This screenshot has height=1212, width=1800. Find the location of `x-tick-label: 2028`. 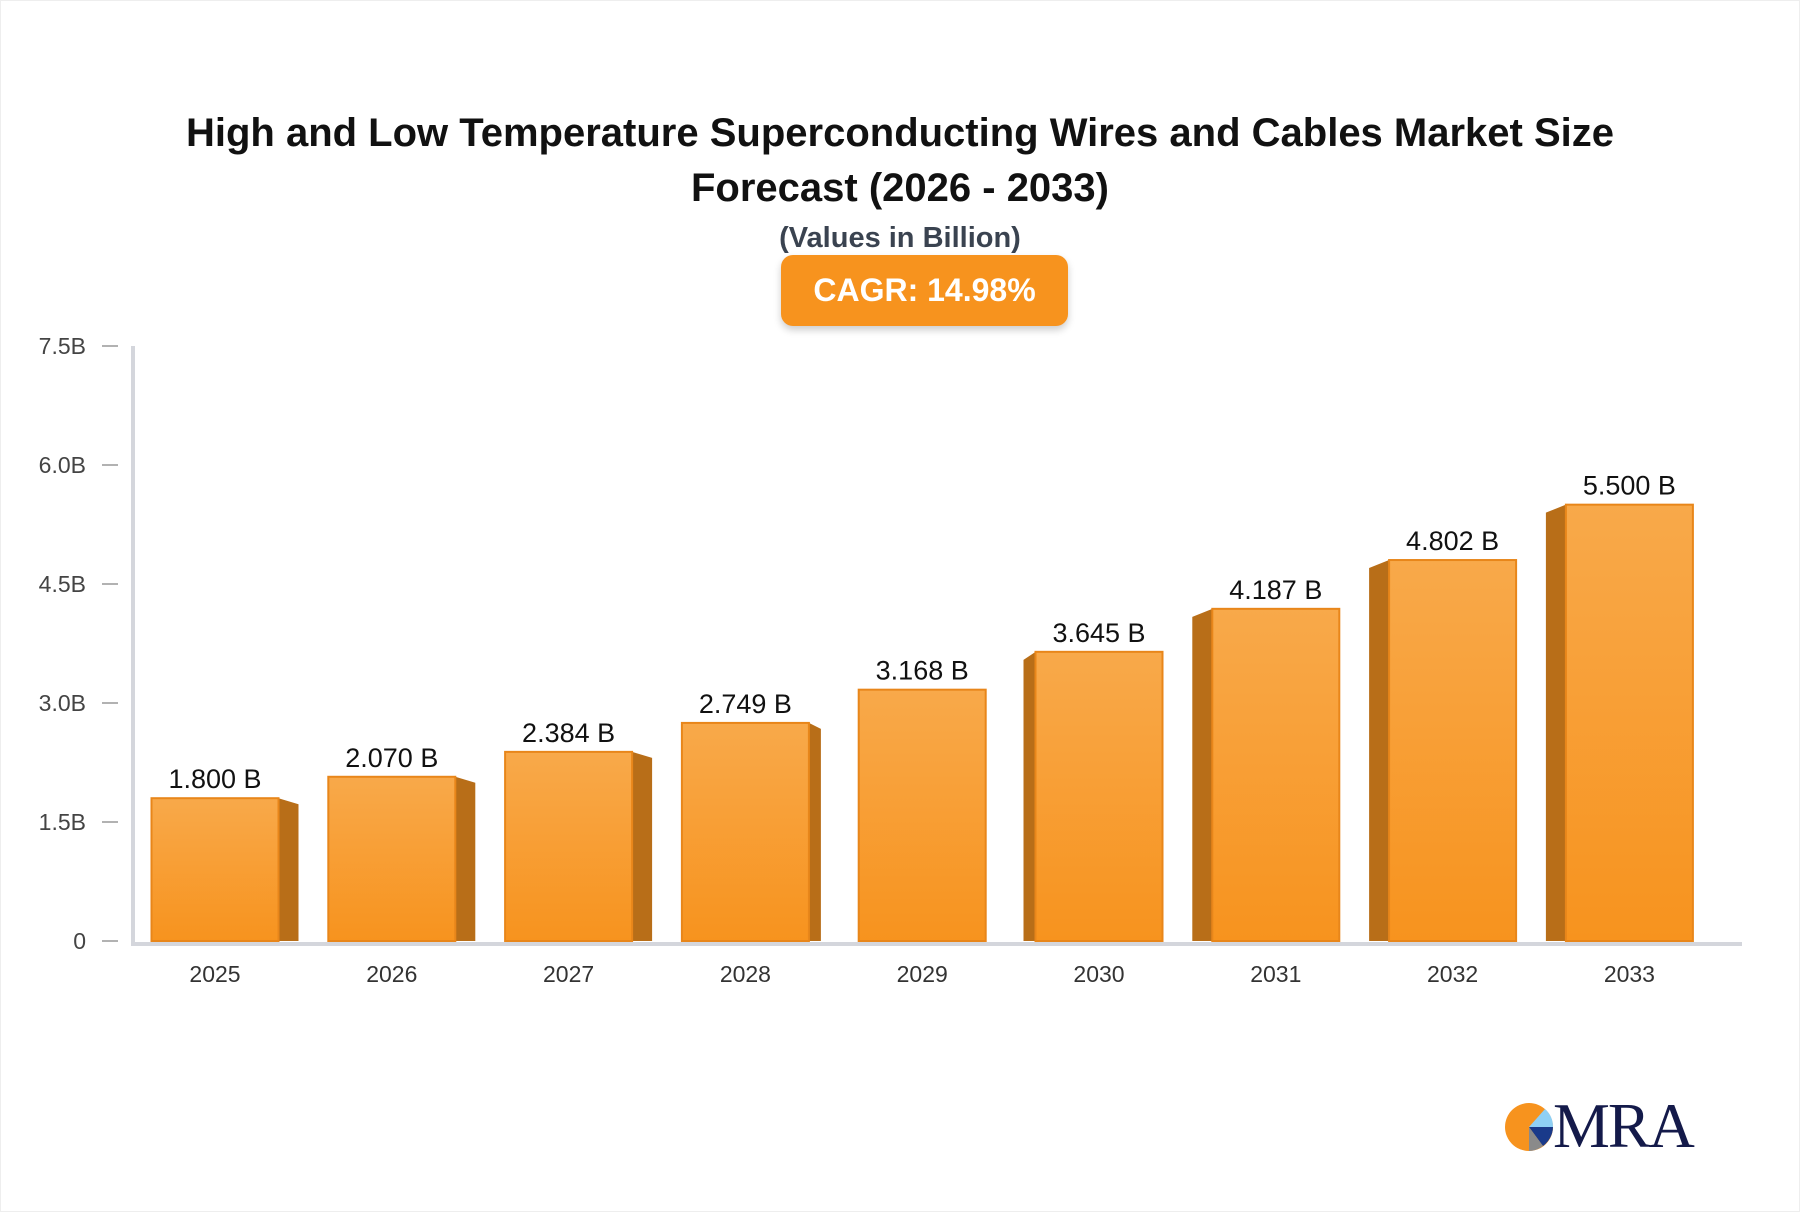

x-tick-label: 2028 is located at coordinates (745, 974).